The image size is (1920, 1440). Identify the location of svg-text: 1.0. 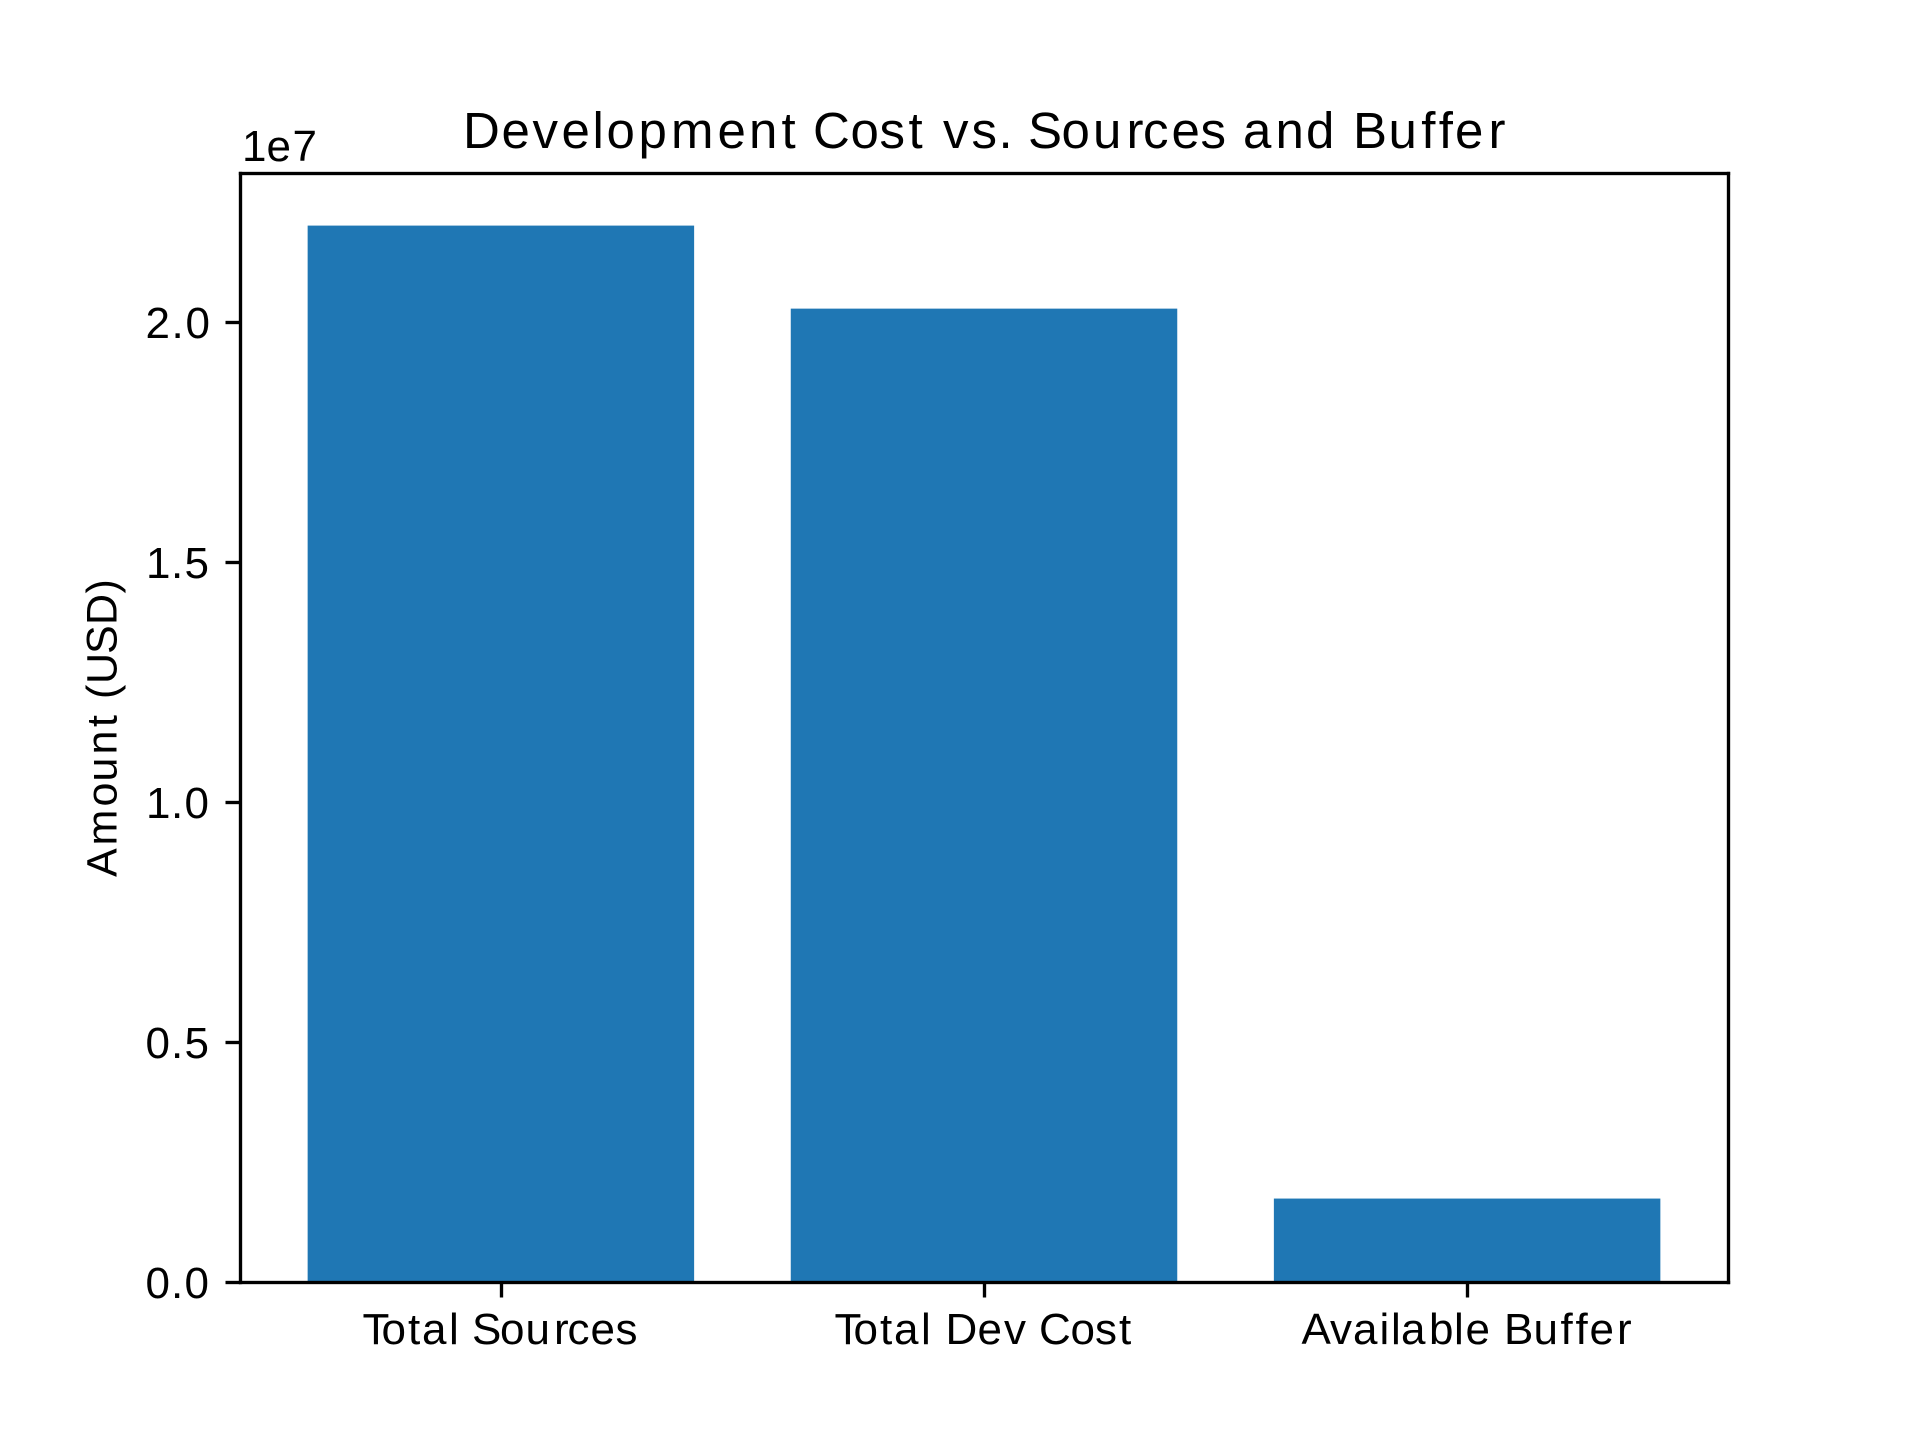
(177, 803).